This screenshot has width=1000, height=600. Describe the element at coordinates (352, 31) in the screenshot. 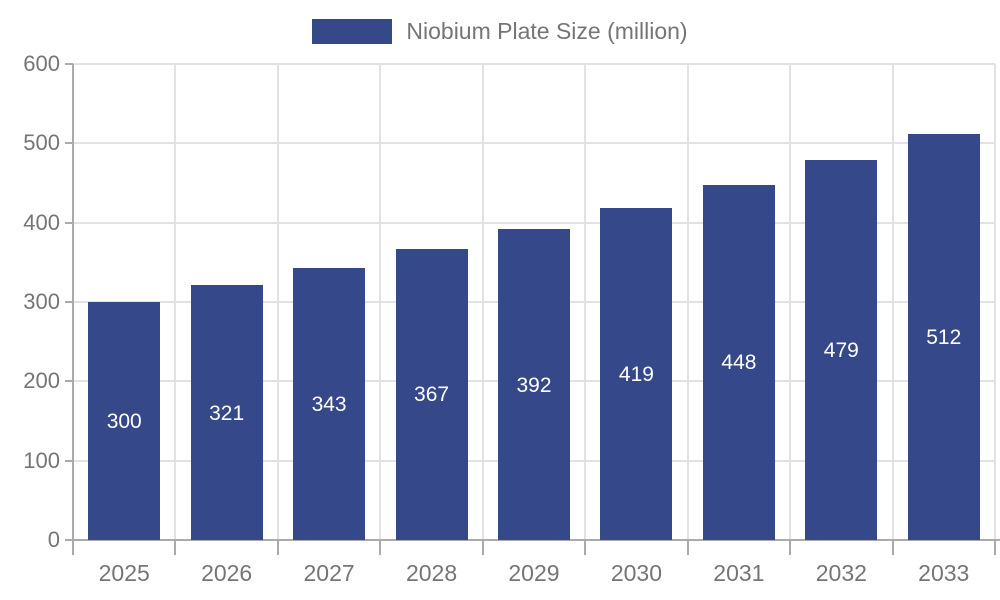

I see `legend-swatch` at that location.